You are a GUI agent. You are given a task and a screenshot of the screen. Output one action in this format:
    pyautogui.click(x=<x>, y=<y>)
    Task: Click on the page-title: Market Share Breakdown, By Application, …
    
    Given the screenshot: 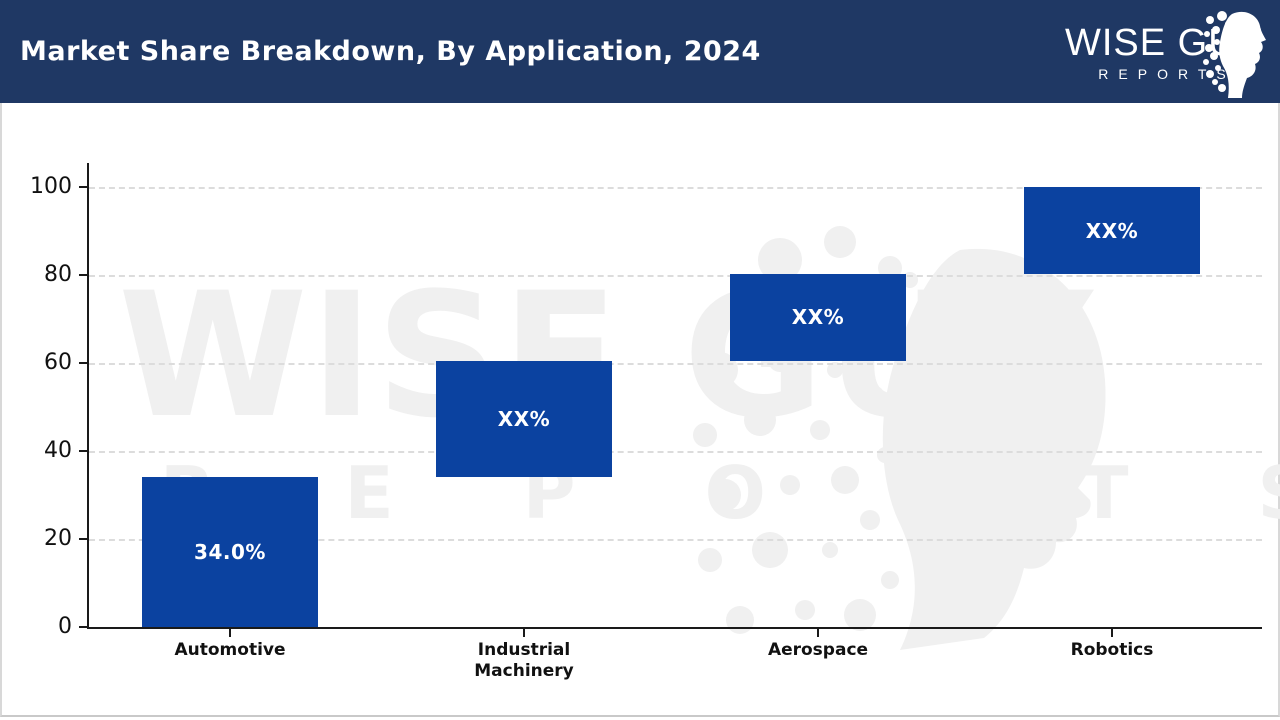 What is the action you would take?
    pyautogui.click(x=390, y=51)
    